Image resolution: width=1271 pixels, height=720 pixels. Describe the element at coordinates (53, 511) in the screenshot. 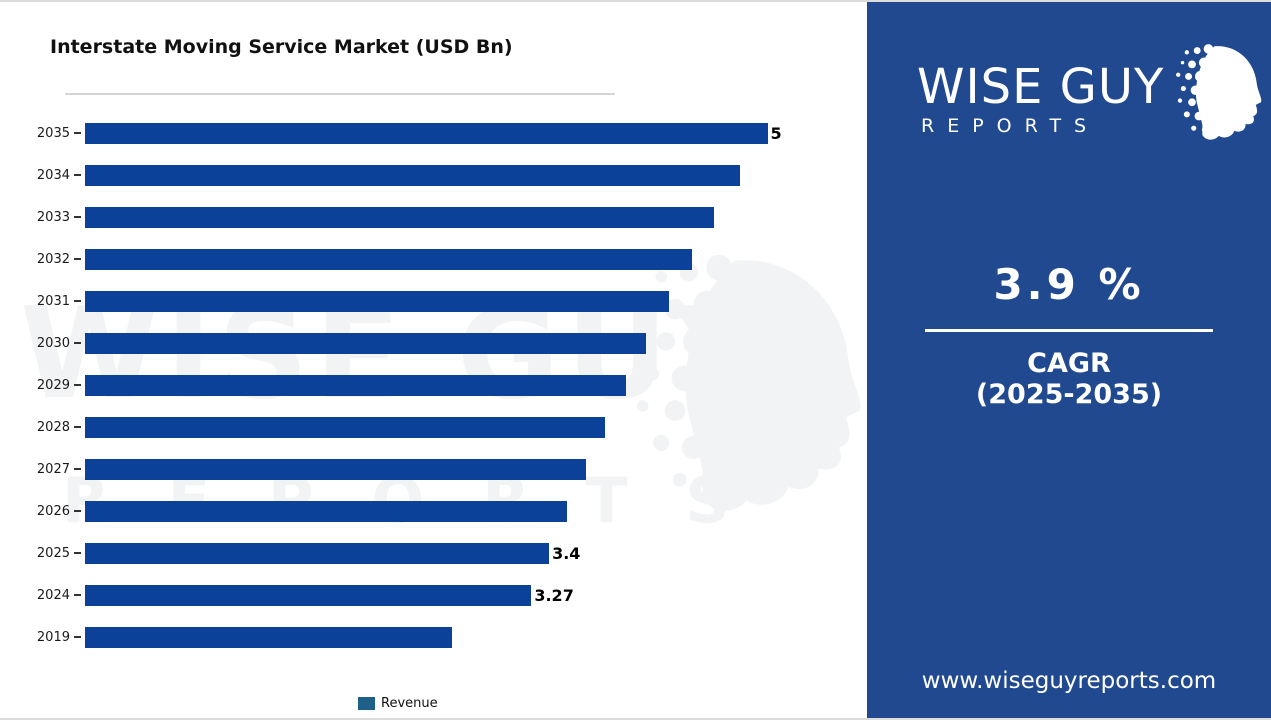

I see `y-axis-tick-label: 2026` at that location.